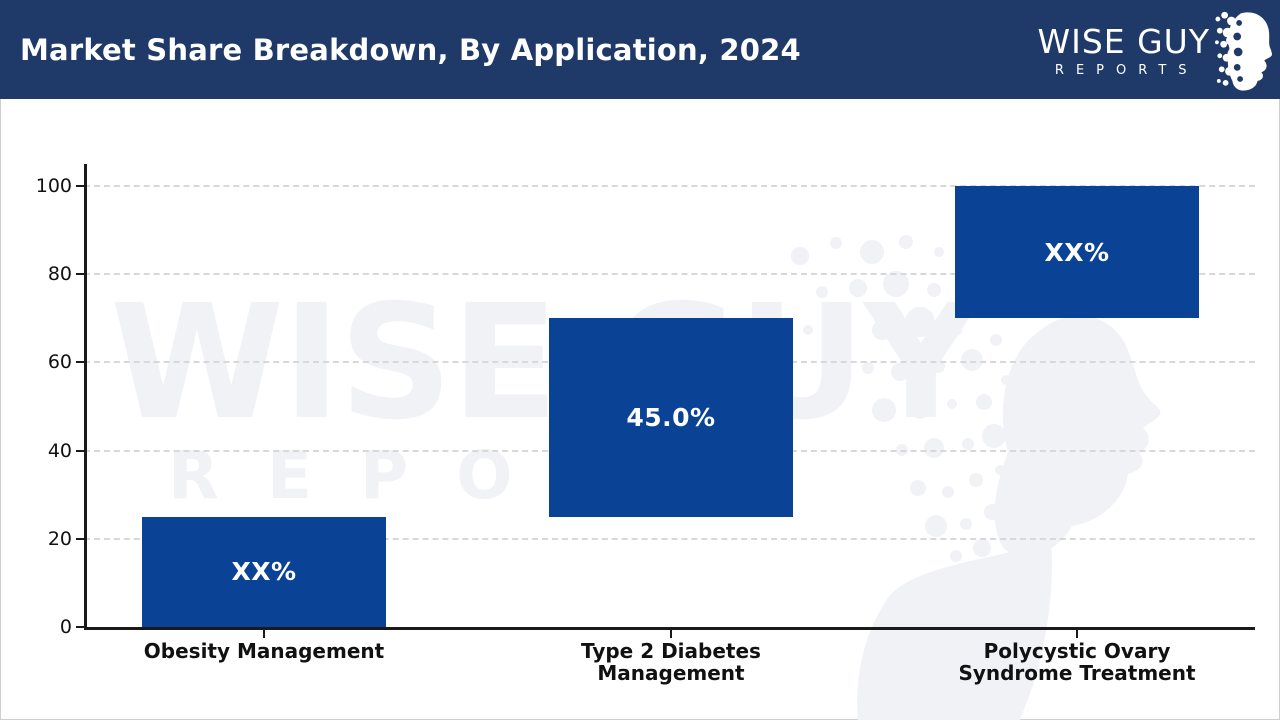 The height and width of the screenshot is (720, 1280). I want to click on brand-logo-text: WISE GUY REPORTS, so click(1123, 50).